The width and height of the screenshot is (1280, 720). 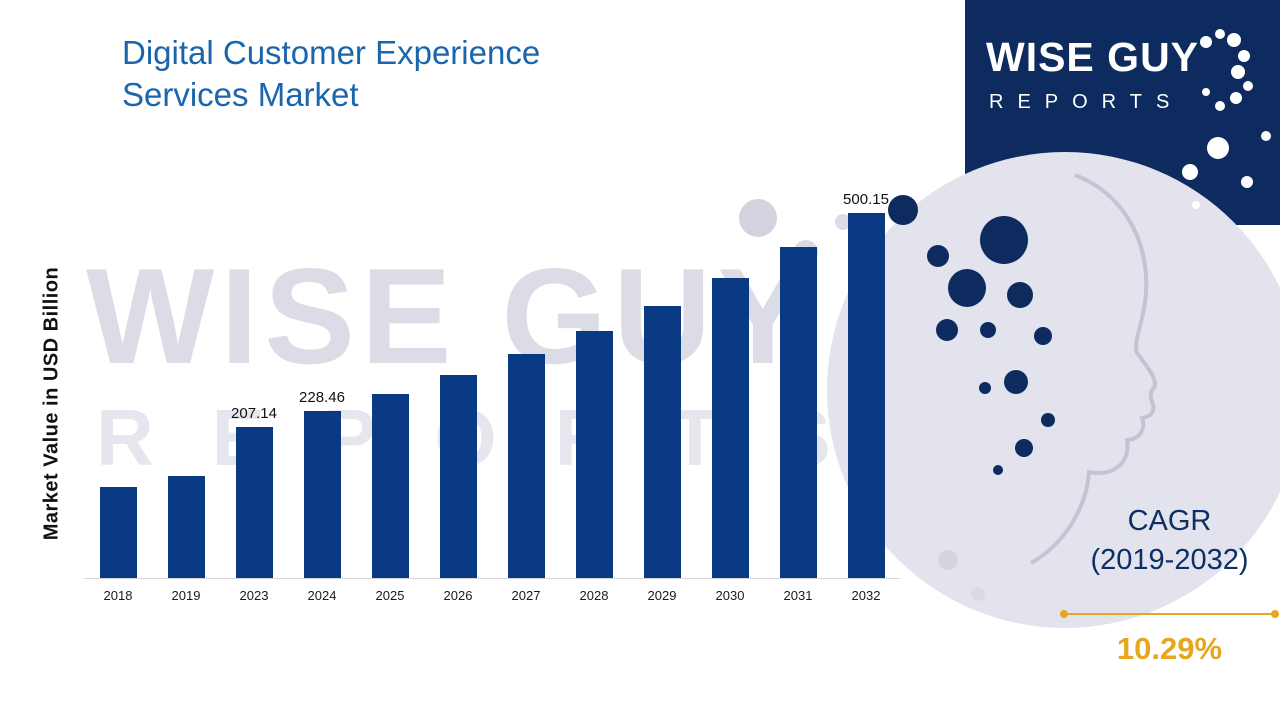 What do you see at coordinates (458, 476) in the screenshot?
I see `bar-2026` at bounding box center [458, 476].